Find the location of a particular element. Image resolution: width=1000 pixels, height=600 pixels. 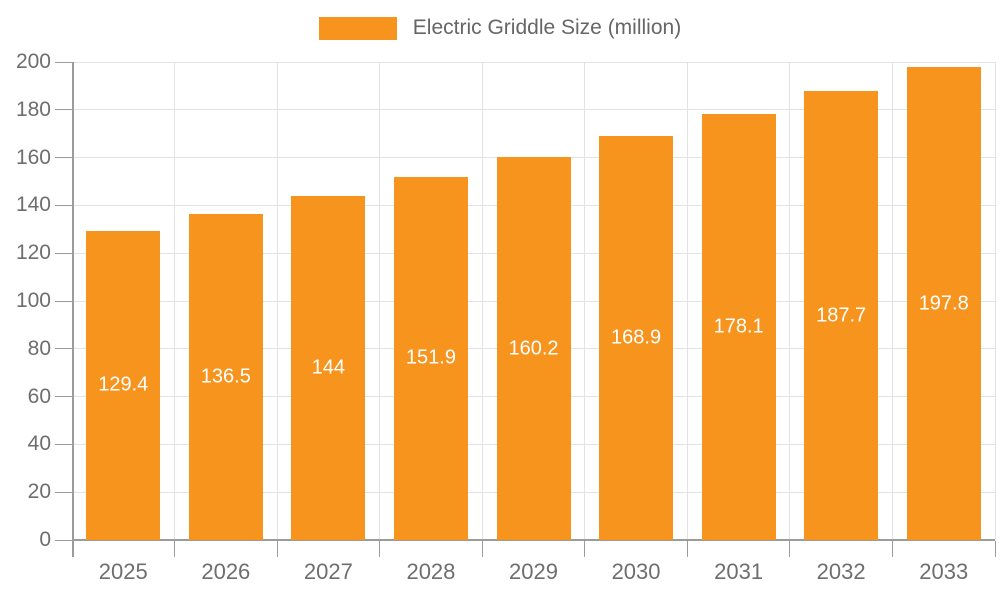

x-tick-label: 2027 is located at coordinates (328, 571).